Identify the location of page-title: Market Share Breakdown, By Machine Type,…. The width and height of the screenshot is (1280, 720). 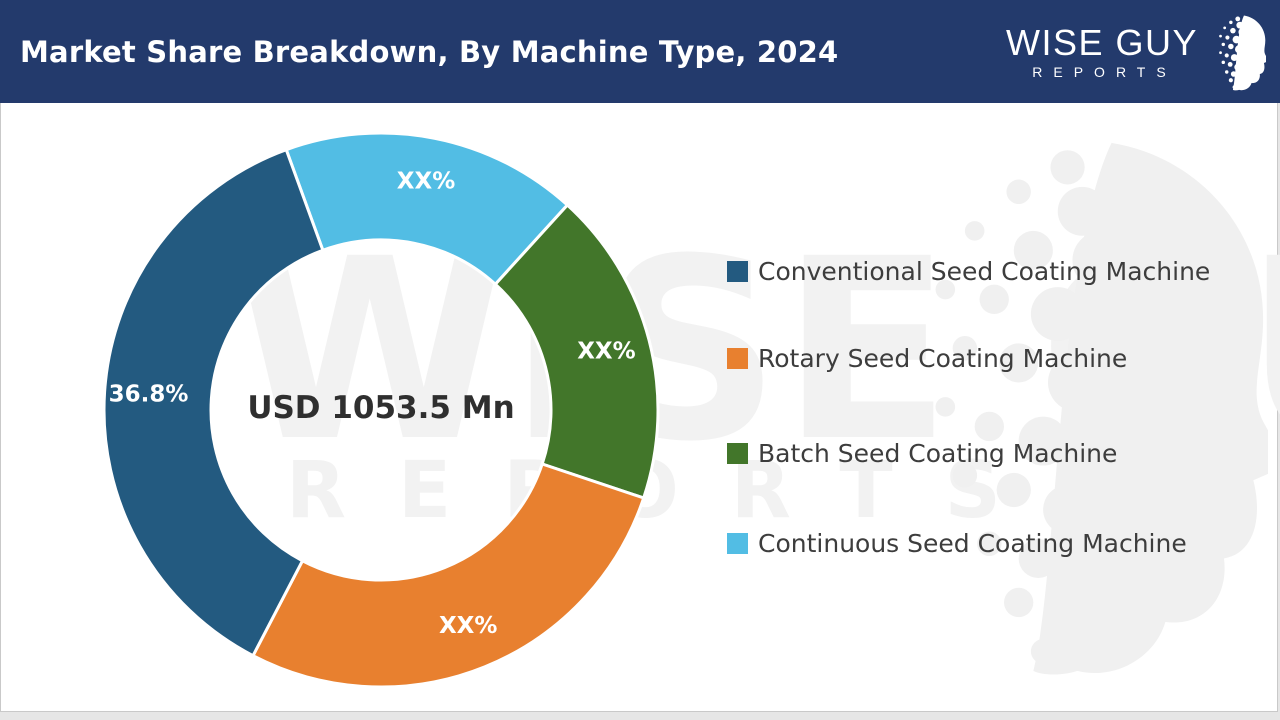
(429, 51).